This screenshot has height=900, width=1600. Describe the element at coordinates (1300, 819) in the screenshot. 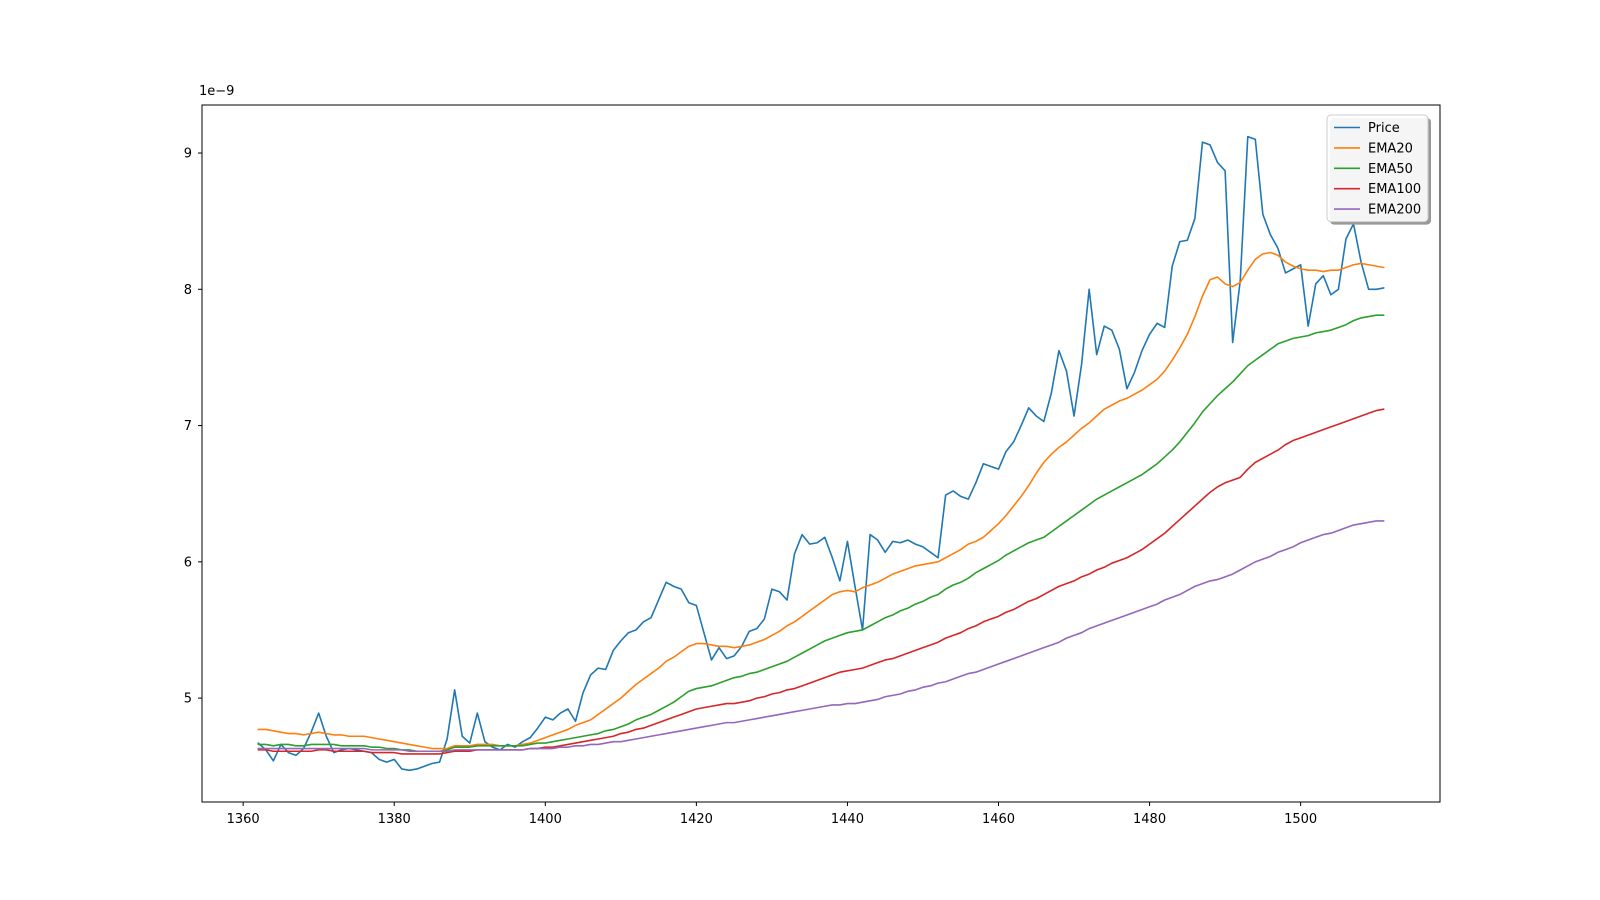

I see `x-tick-label: 1500` at that location.